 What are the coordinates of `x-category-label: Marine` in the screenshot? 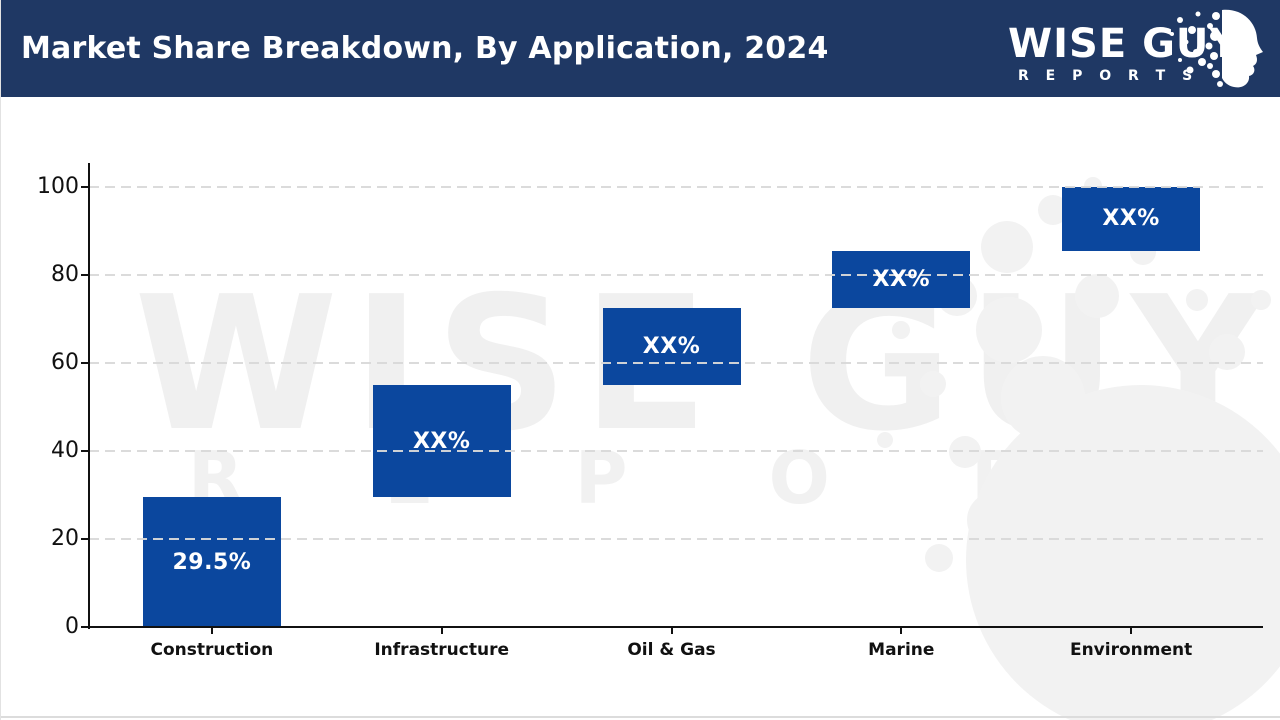 It's located at (901, 650).